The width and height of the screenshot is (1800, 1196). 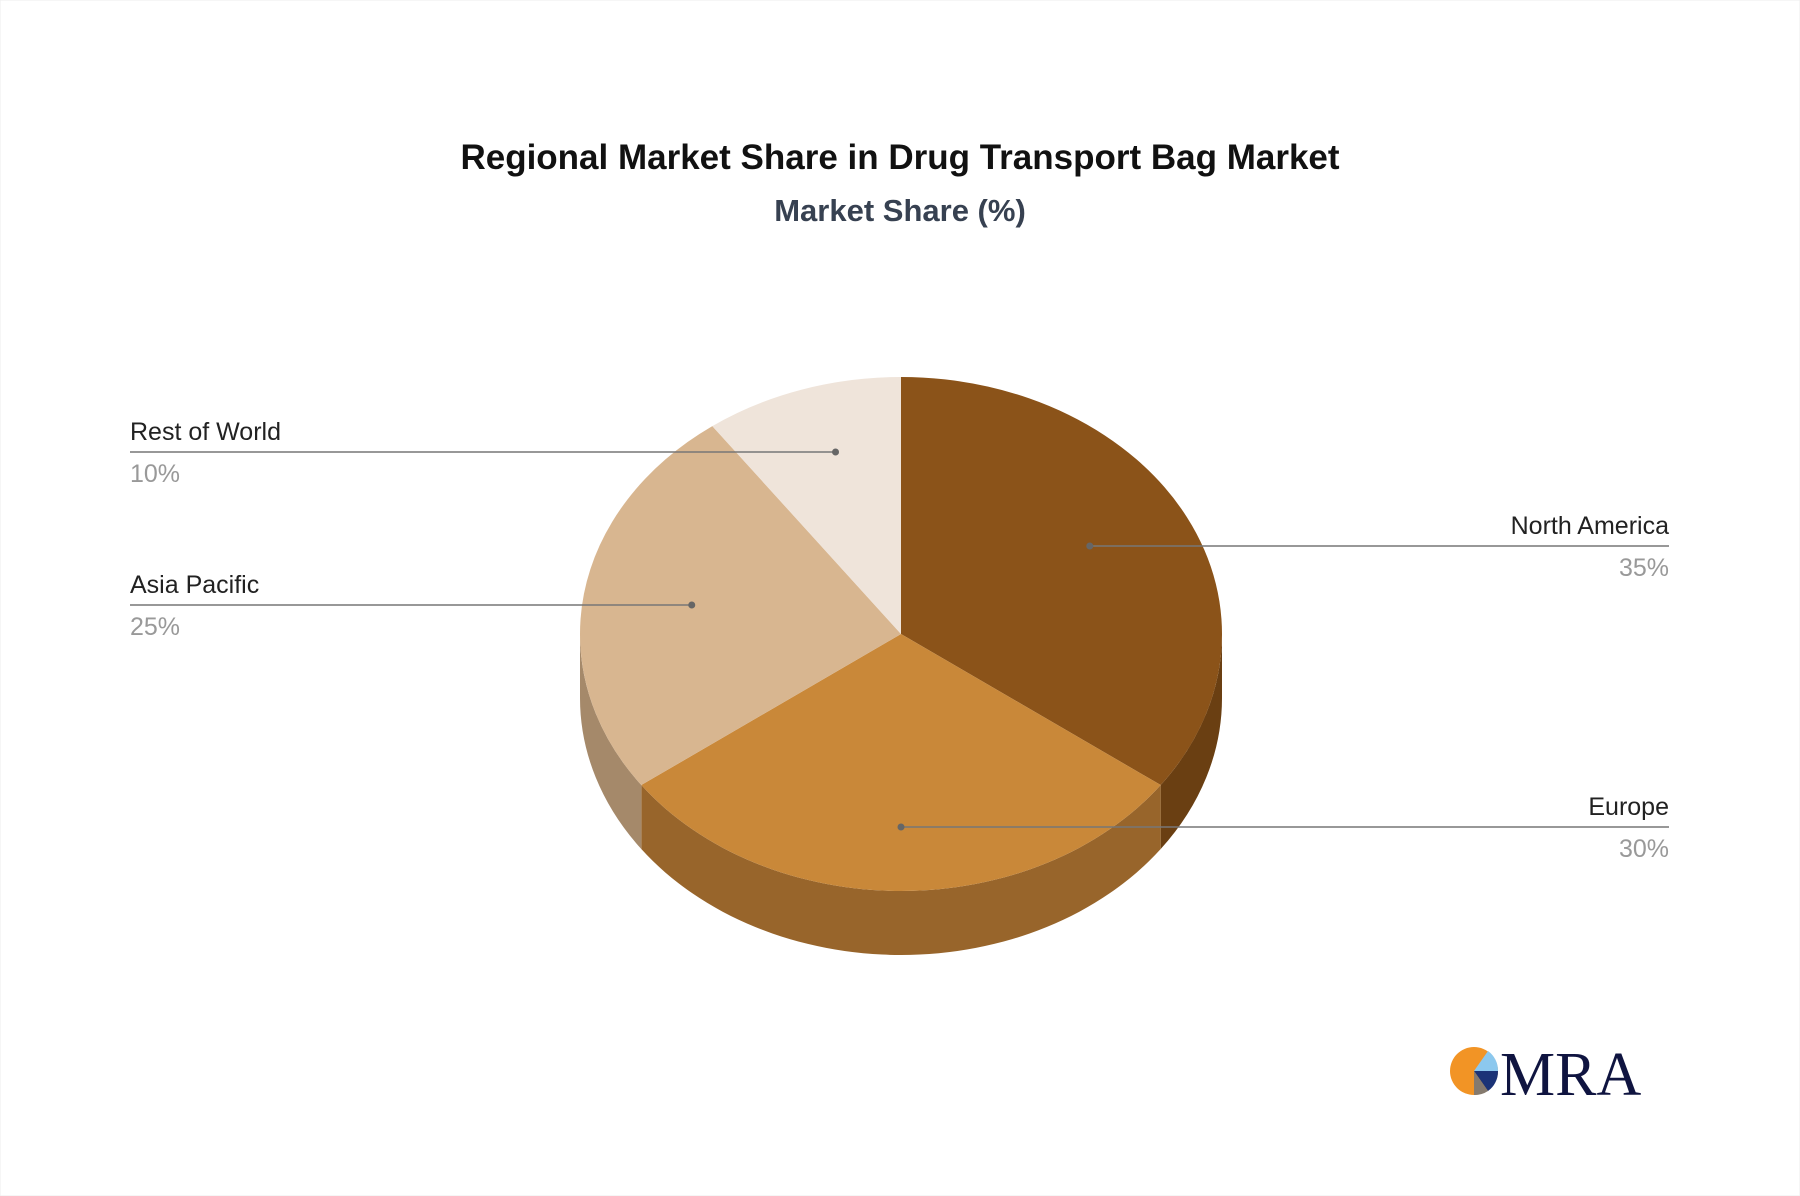 What do you see at coordinates (155, 627) in the screenshot?
I see `slice-value-label: 25%` at bounding box center [155, 627].